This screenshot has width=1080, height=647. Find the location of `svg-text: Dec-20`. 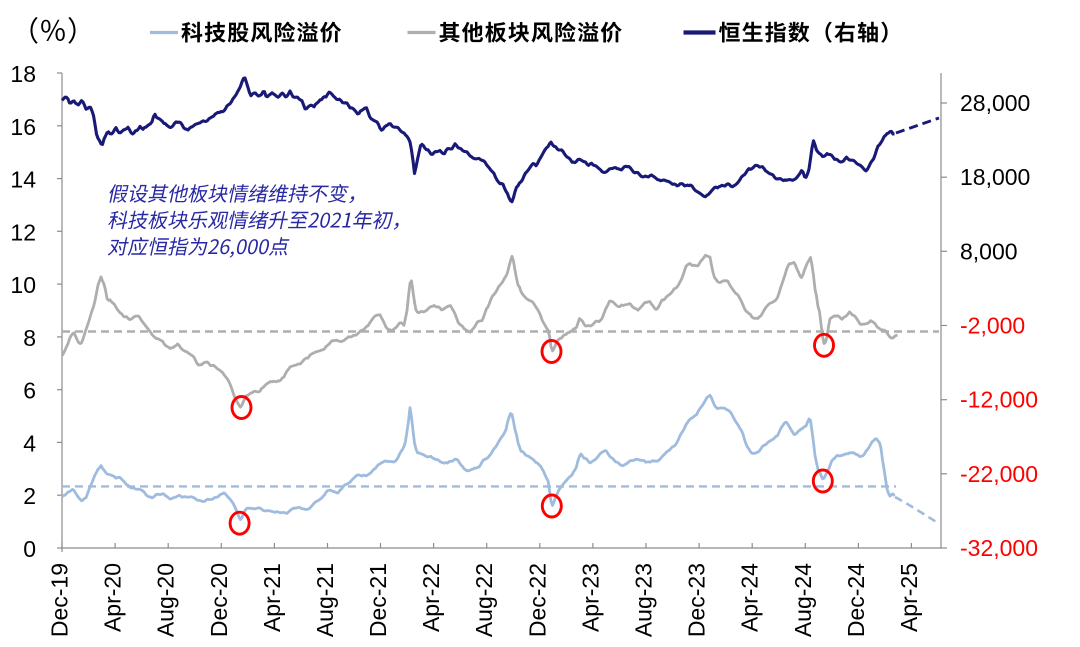

svg-text: Dec-20 is located at coordinates (219, 600).